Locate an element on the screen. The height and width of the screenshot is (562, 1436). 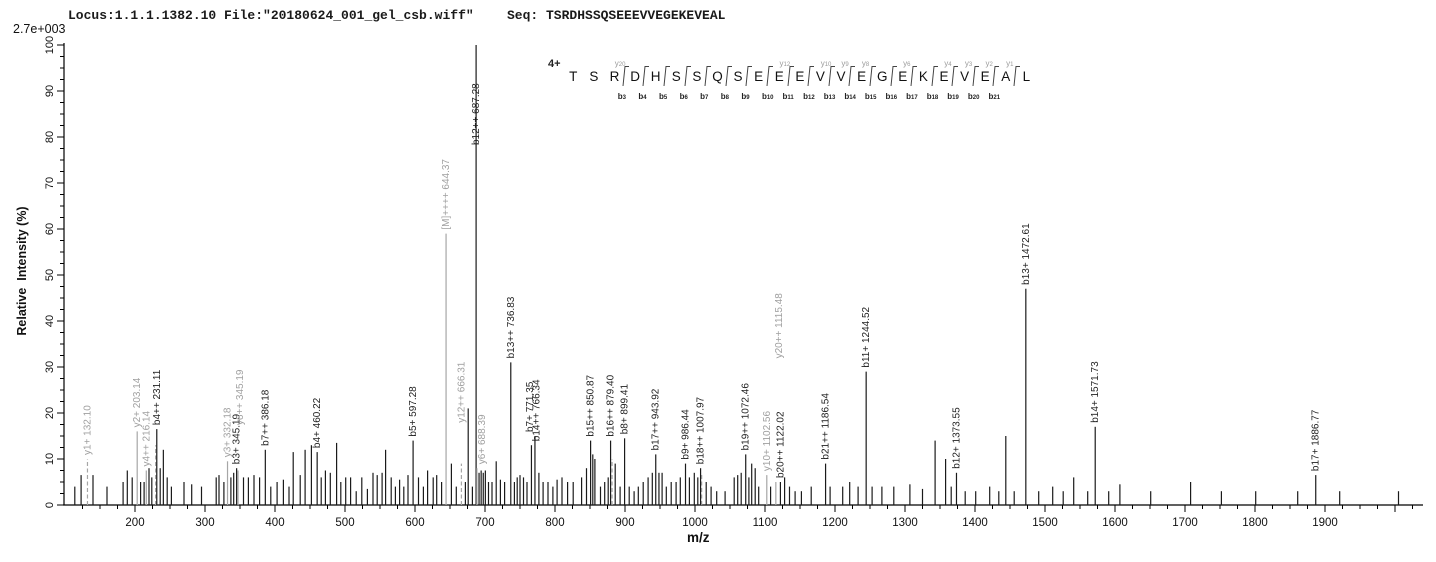
residue-cell: y8 b15 G is located at coordinates (877, 80).